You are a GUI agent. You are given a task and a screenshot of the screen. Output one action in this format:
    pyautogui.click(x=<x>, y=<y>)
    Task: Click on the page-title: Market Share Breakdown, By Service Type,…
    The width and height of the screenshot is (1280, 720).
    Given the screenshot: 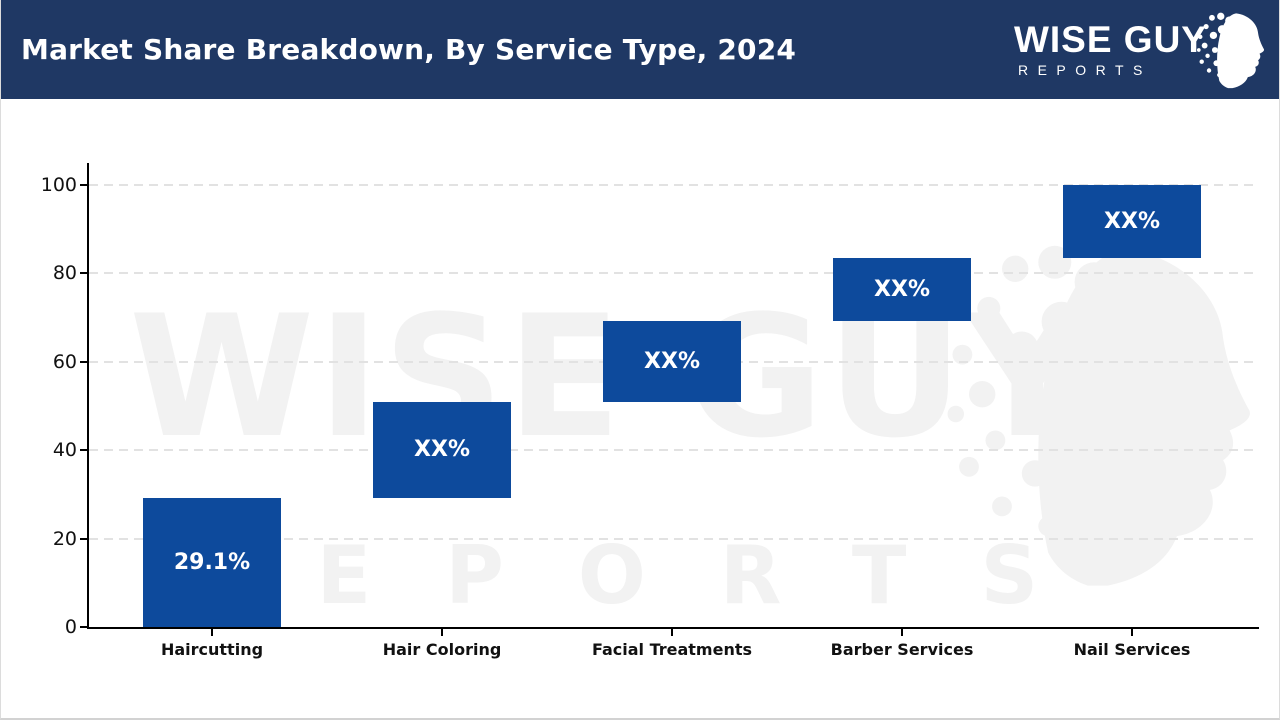 What is the action you would take?
    pyautogui.click(x=409, y=49)
    